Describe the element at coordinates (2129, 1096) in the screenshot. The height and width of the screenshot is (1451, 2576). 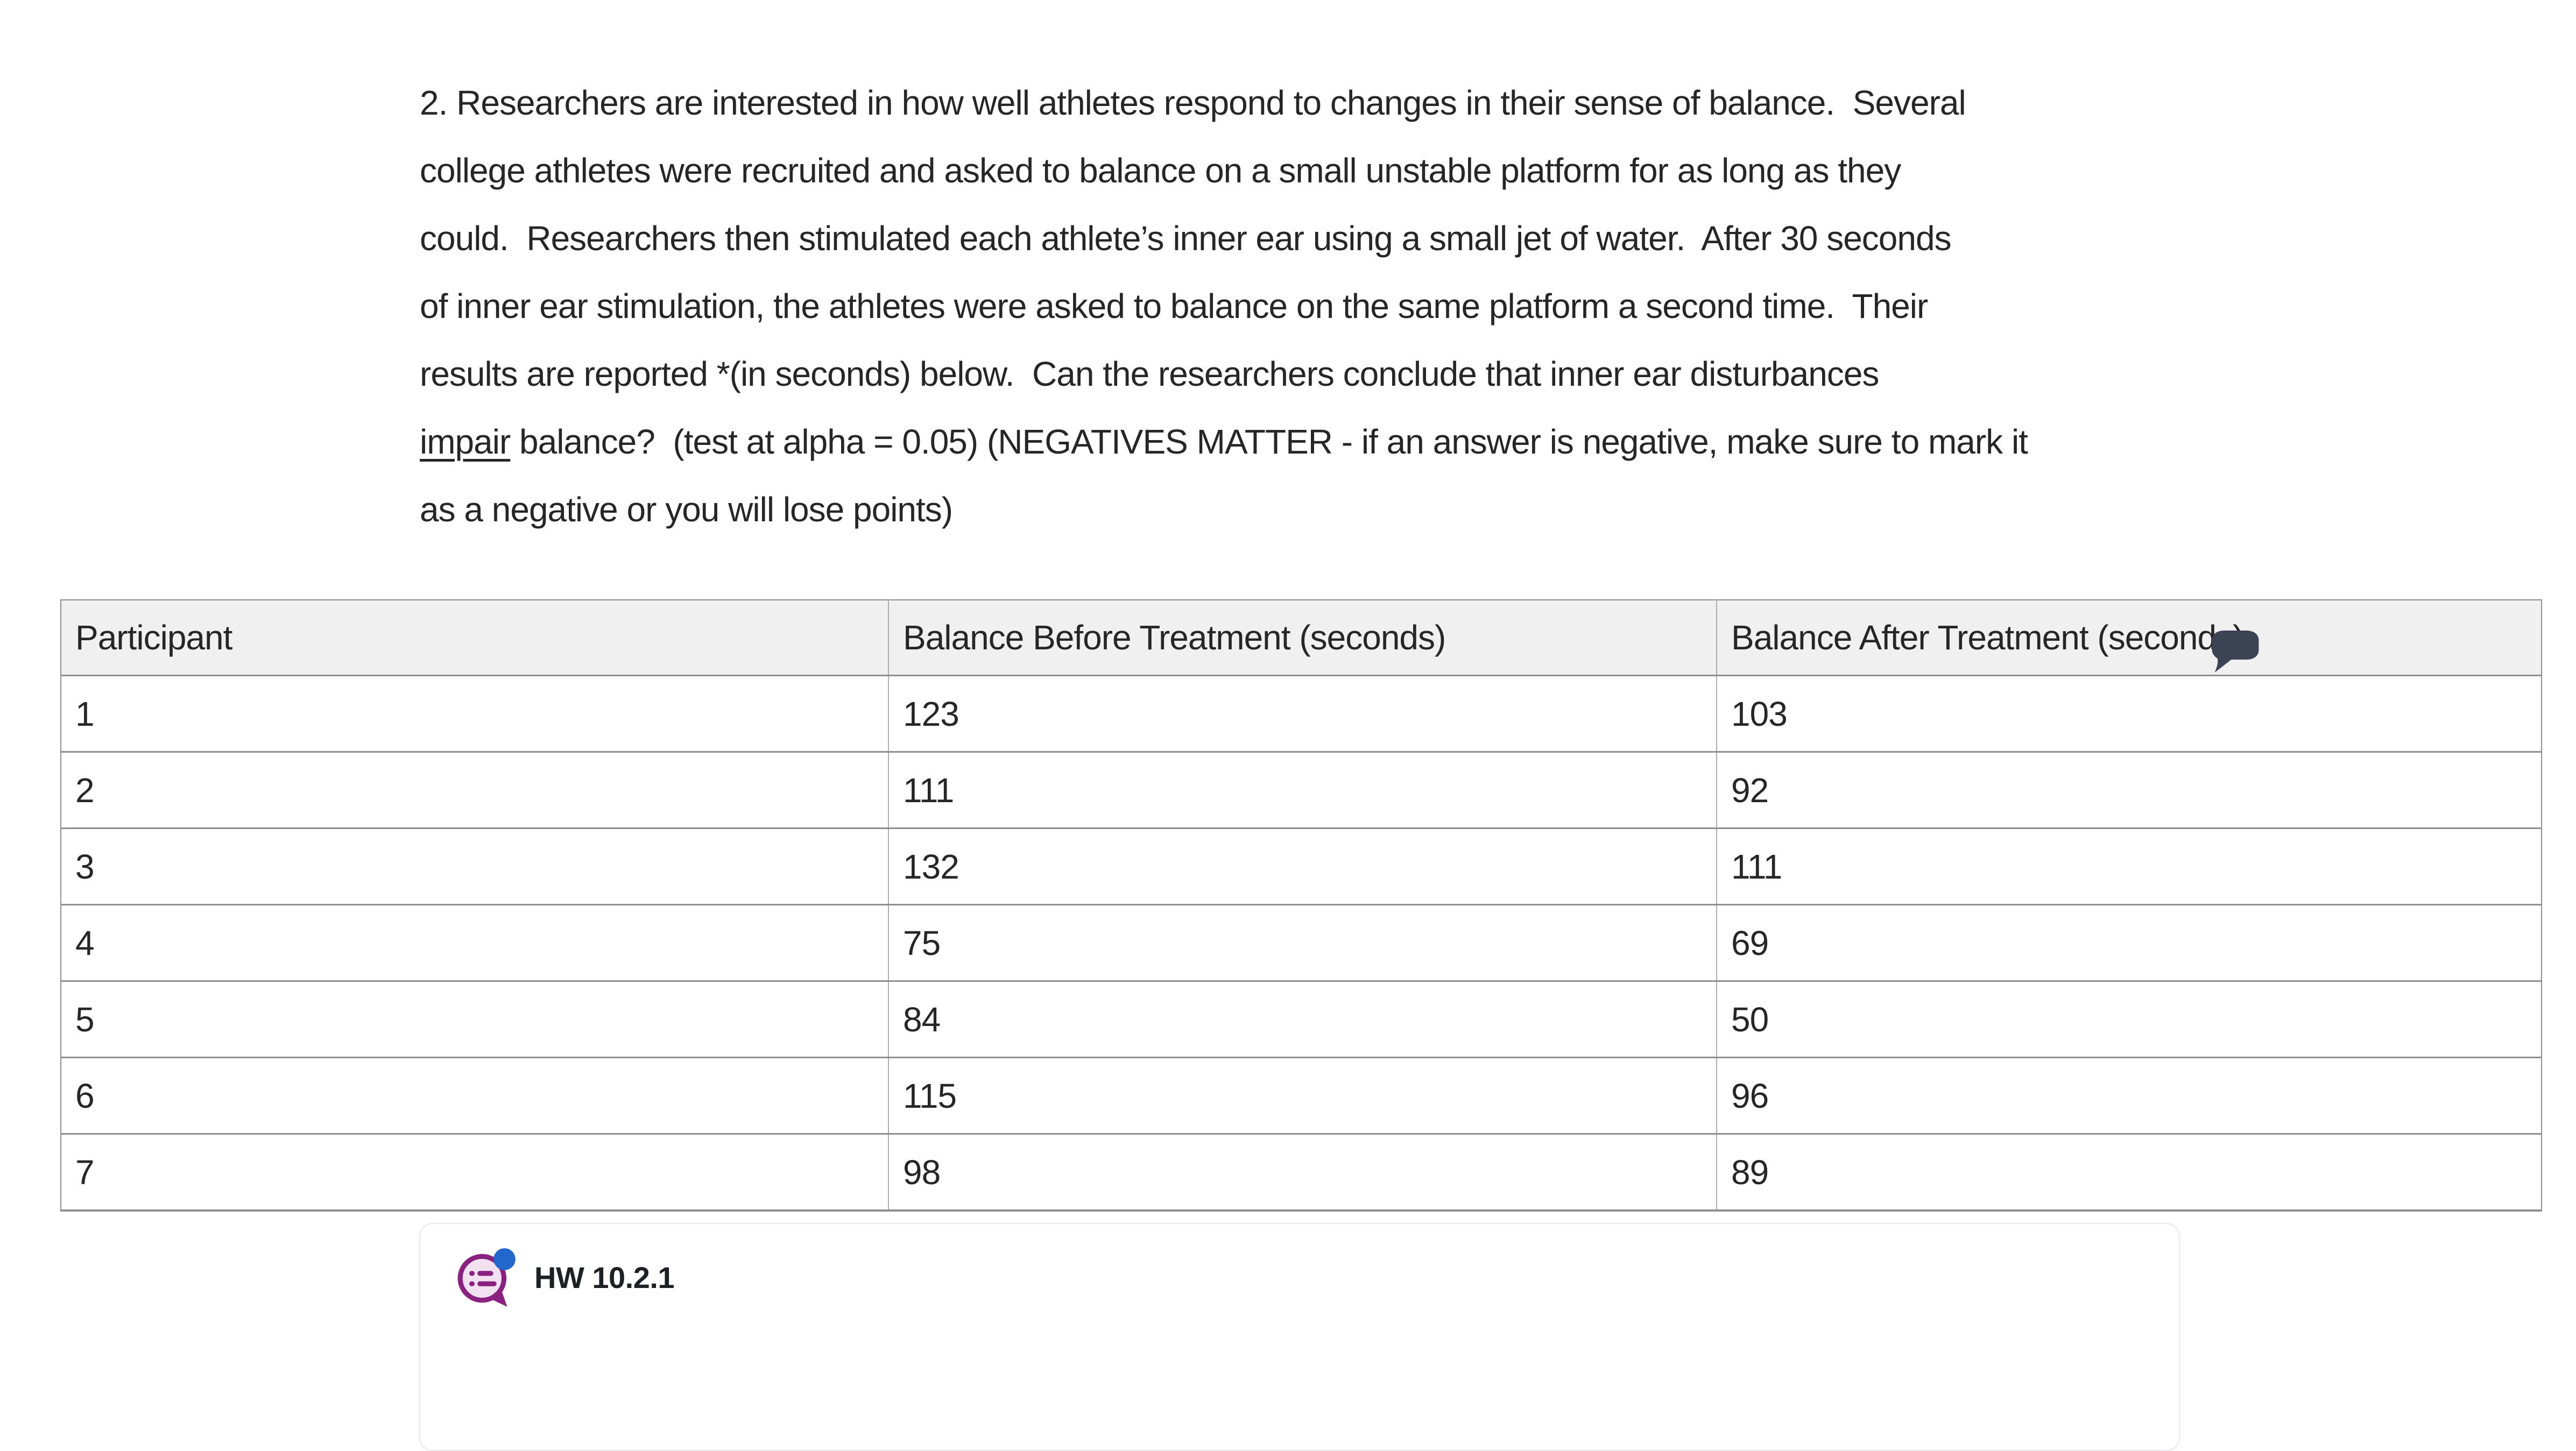
I see `table-cell: 96` at that location.